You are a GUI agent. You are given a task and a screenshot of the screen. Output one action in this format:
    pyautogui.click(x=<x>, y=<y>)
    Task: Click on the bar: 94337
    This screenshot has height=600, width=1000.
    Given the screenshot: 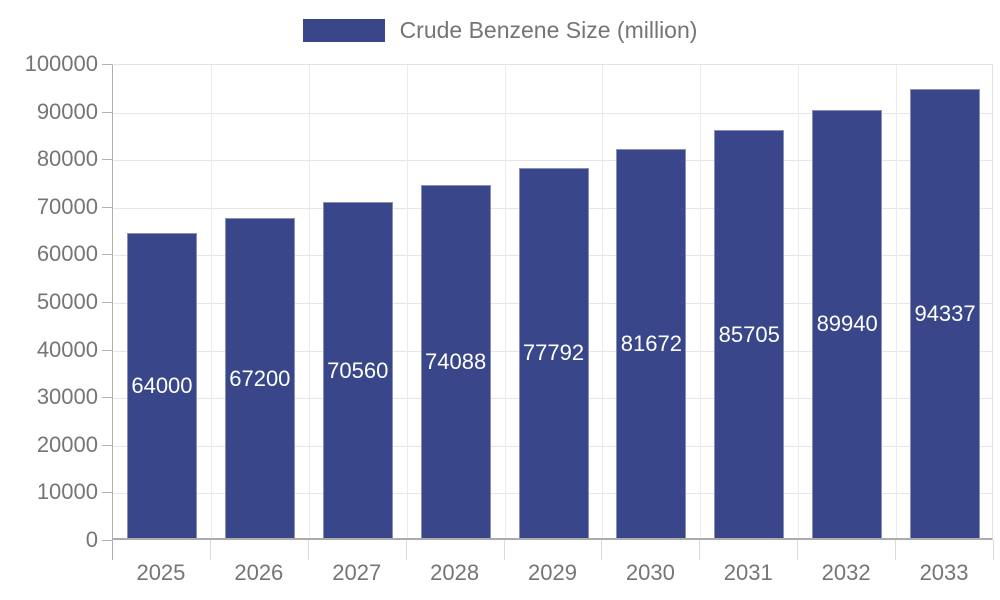 What is the action you would take?
    pyautogui.click(x=945, y=313)
    